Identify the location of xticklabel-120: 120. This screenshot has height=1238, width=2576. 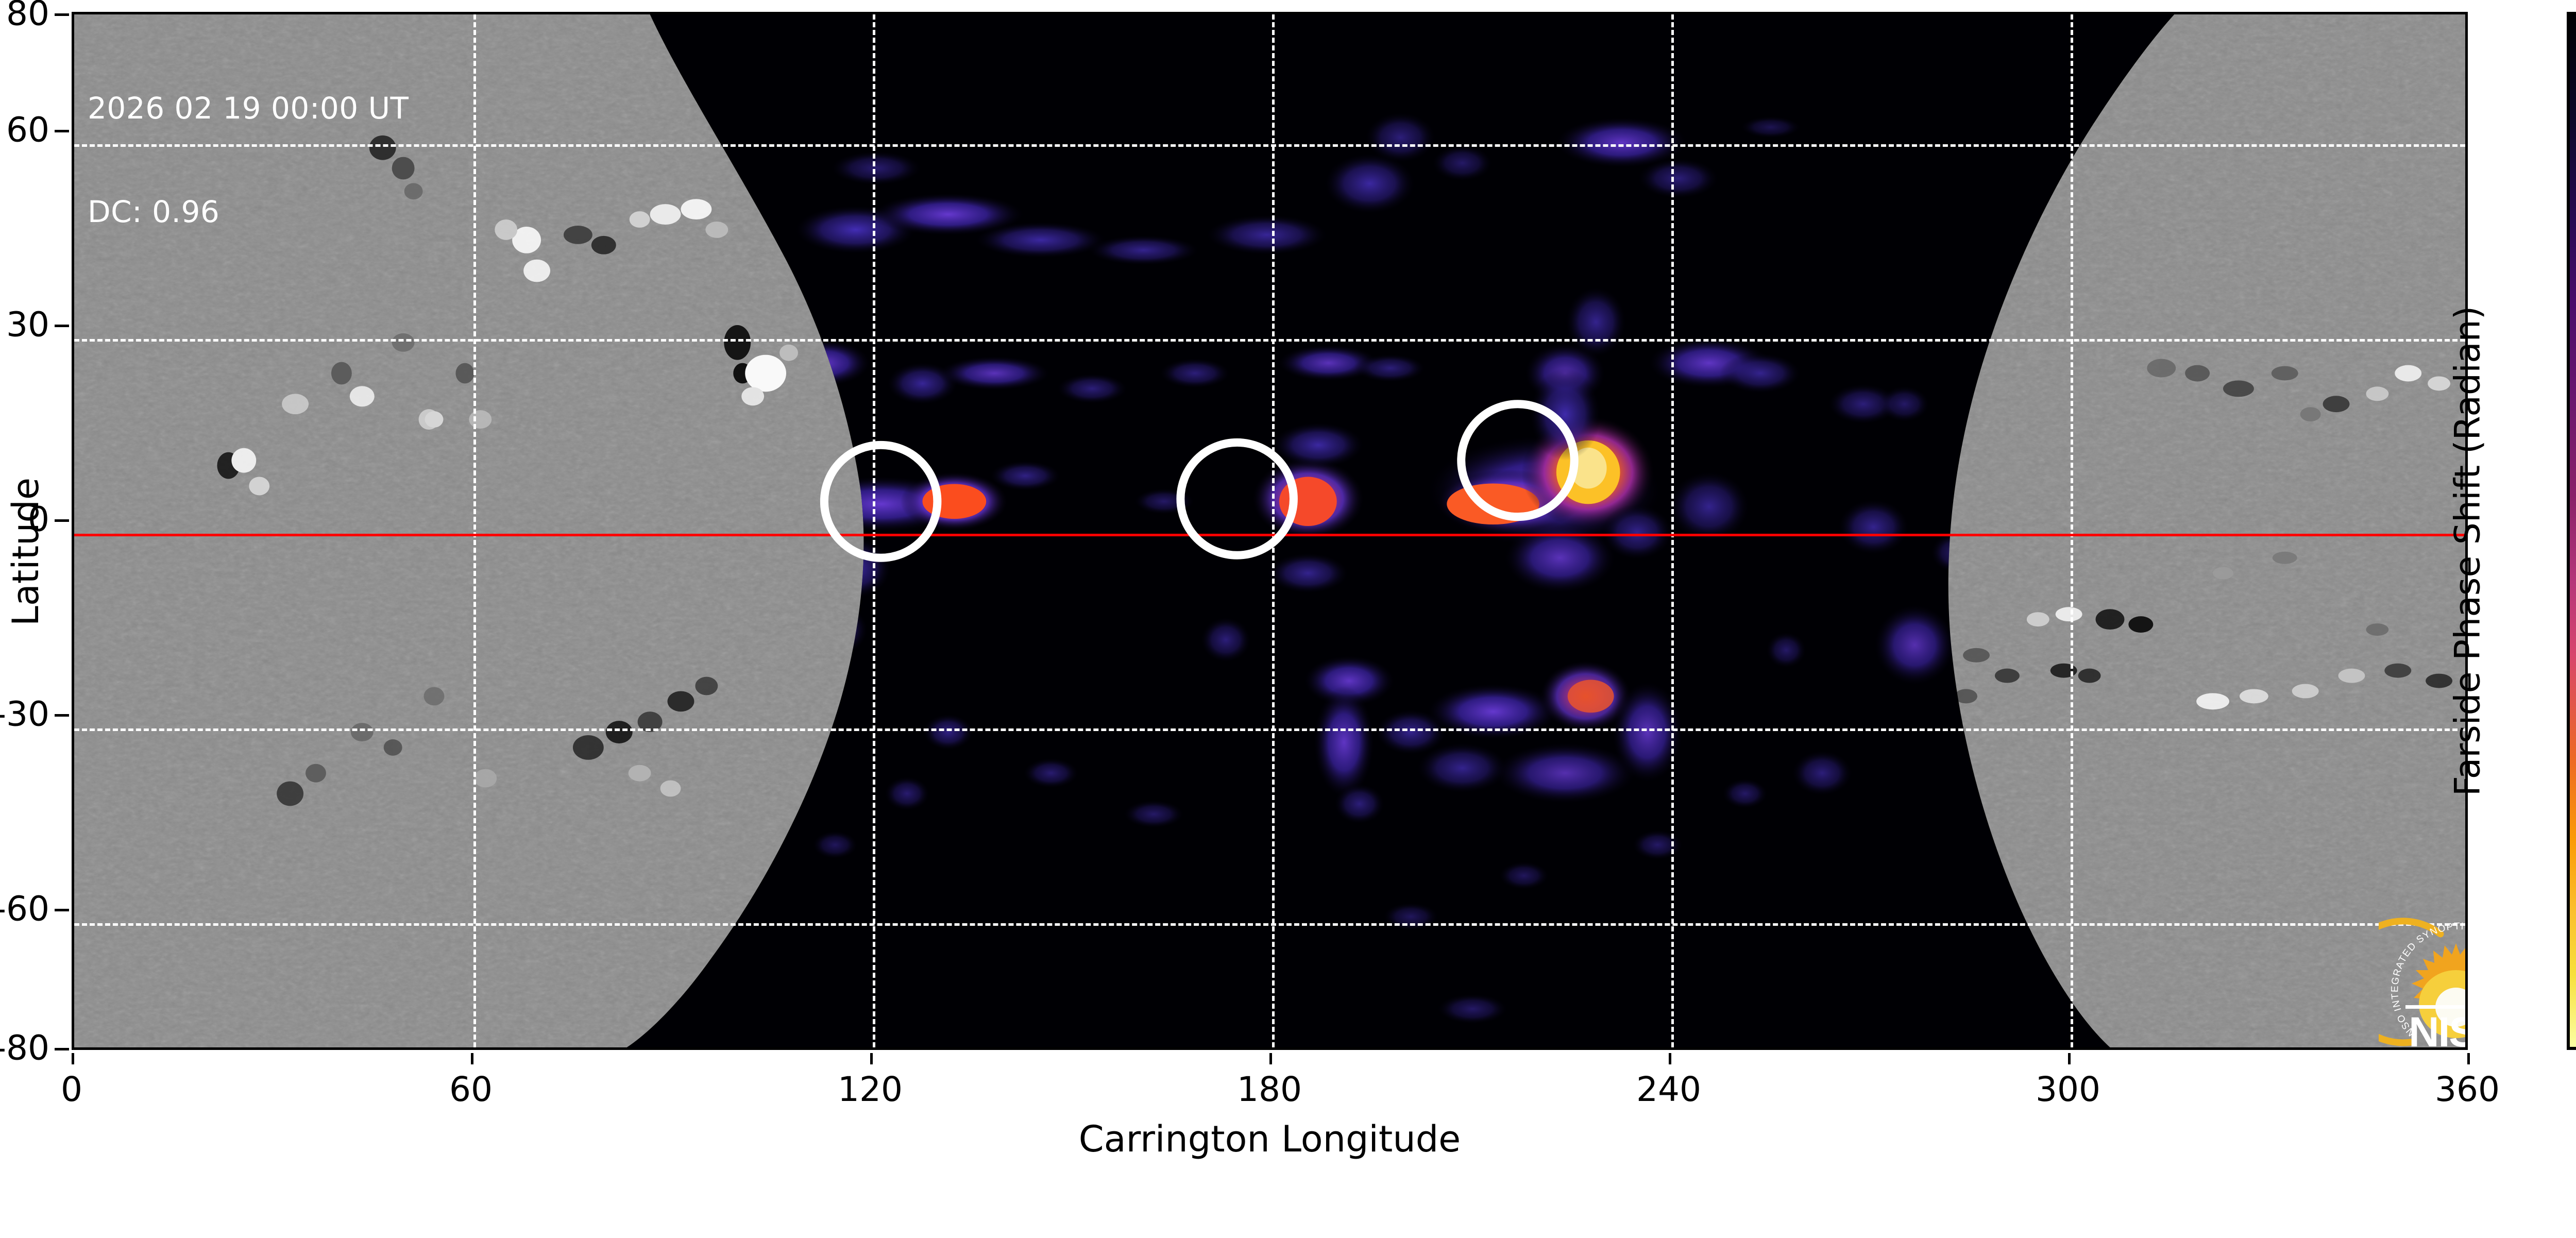
(870, 1089).